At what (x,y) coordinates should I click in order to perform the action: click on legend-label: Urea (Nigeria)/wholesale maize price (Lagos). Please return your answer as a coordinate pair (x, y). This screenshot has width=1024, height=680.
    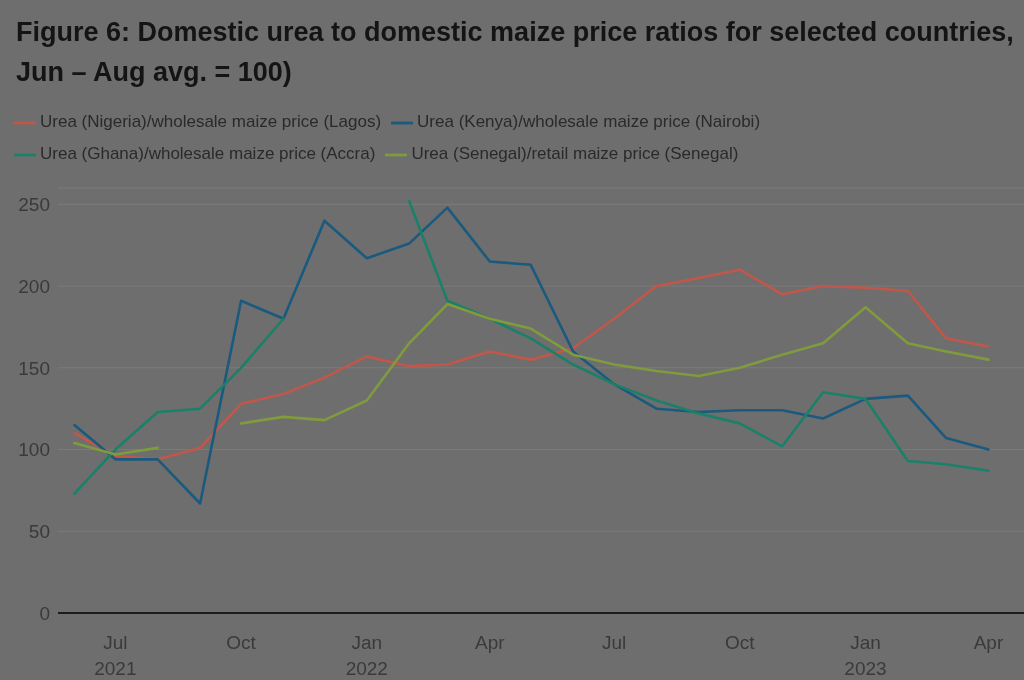
    Looking at the image, I should click on (211, 121).